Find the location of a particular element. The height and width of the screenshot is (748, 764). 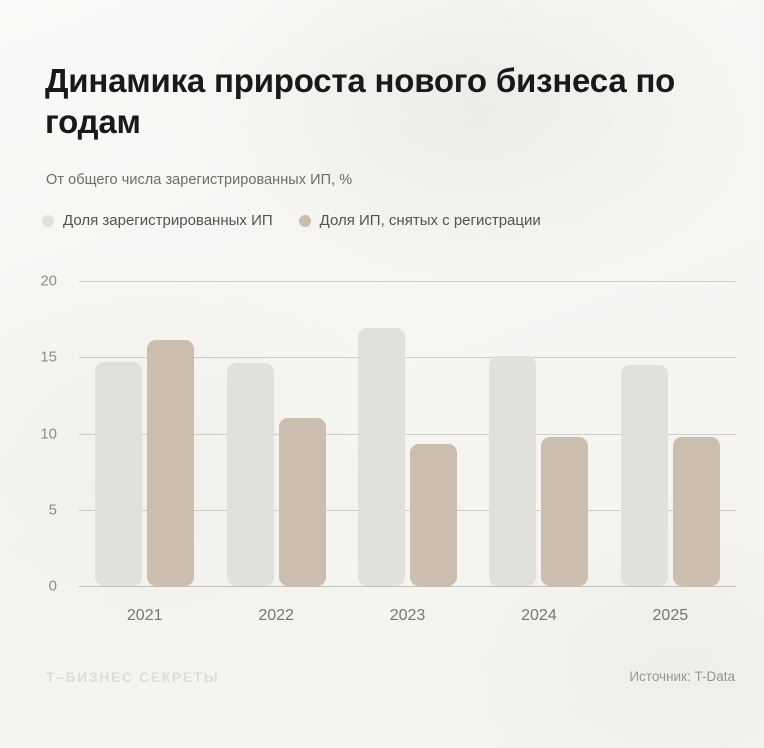

legend-label: Доля зарегистрированных ИП is located at coordinates (168, 220).